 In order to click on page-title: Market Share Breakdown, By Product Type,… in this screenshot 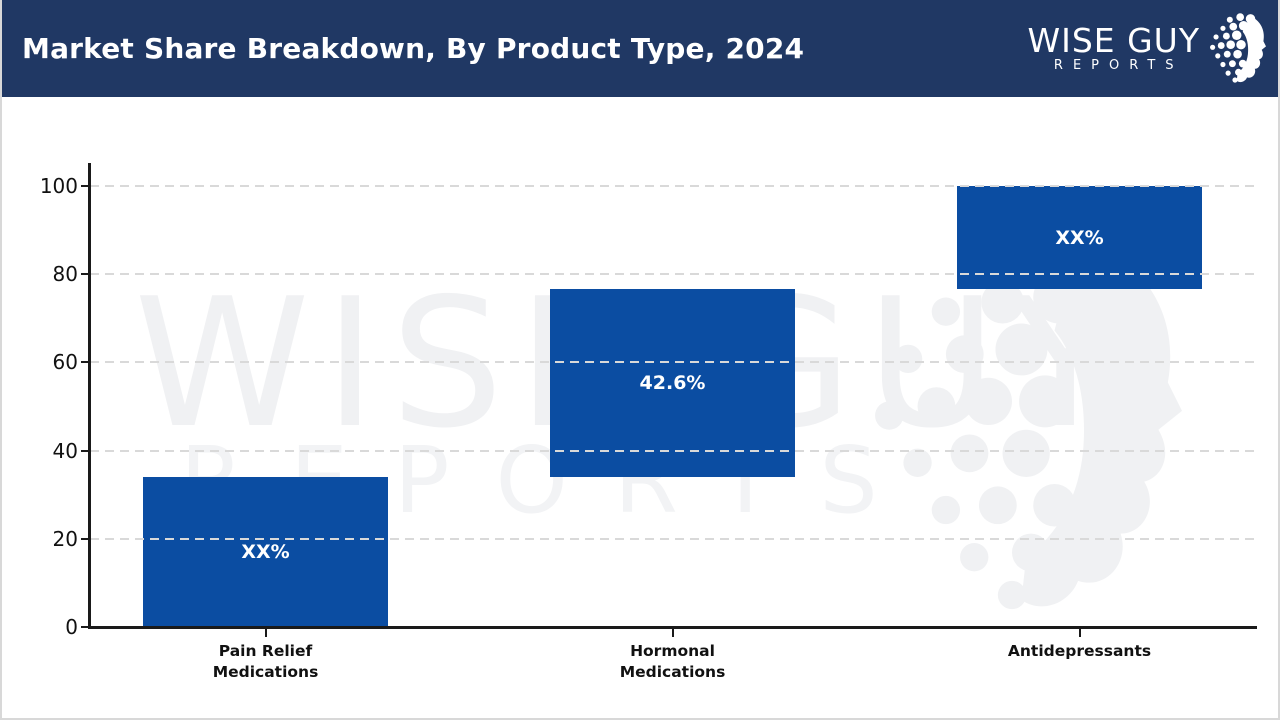, I will do `click(413, 48)`.